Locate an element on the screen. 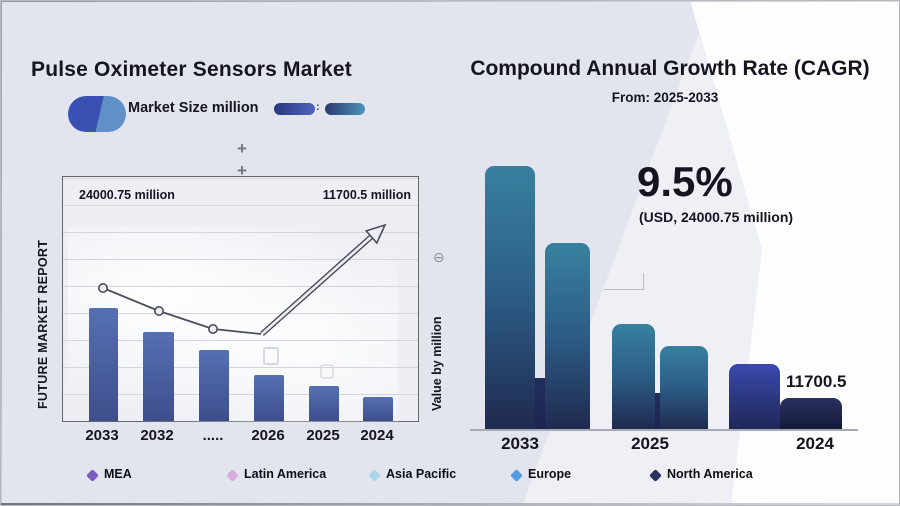  x-label-2032: 2032 is located at coordinates (157, 435).